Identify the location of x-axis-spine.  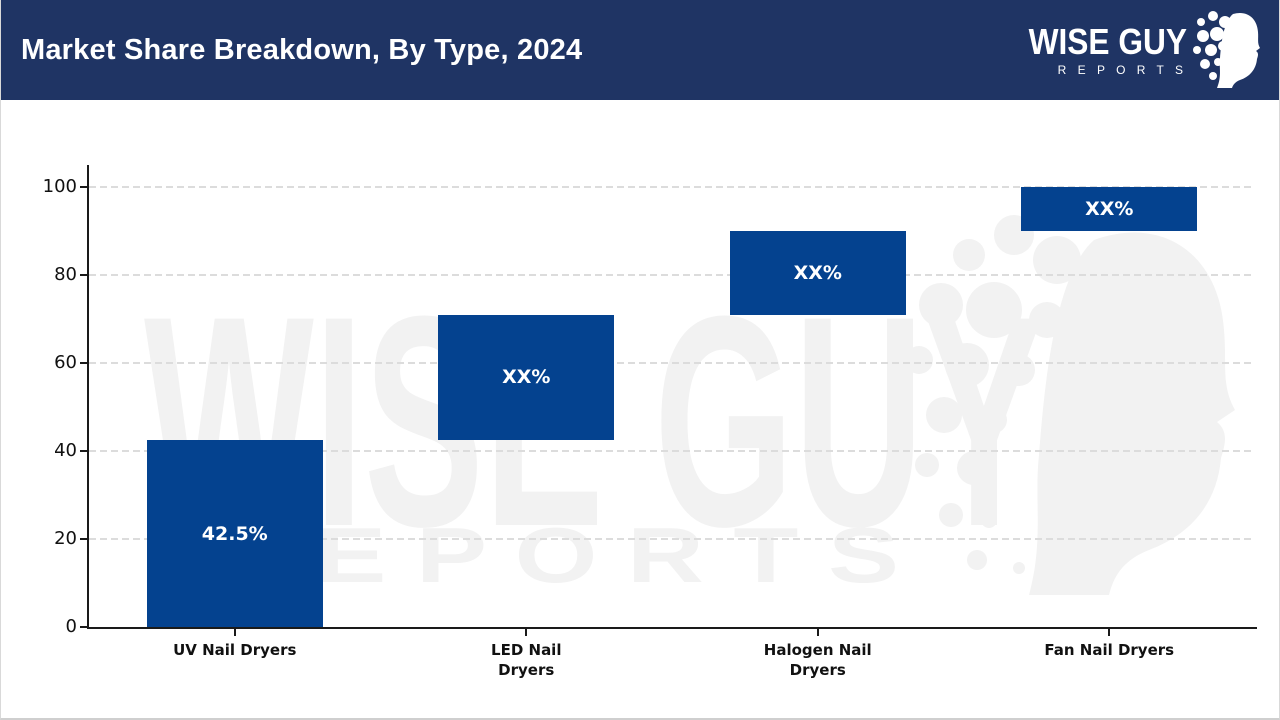
(672, 628).